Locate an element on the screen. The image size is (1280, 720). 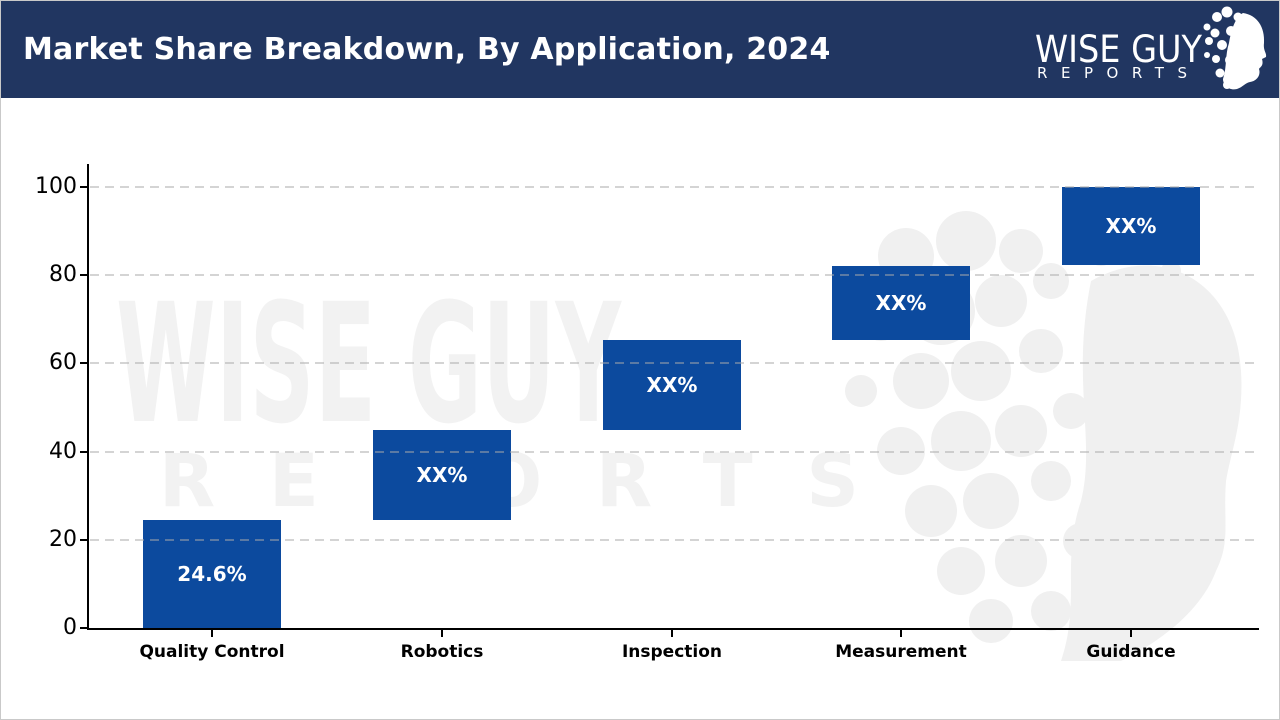
bar-measurement: XX% is located at coordinates (901, 302).